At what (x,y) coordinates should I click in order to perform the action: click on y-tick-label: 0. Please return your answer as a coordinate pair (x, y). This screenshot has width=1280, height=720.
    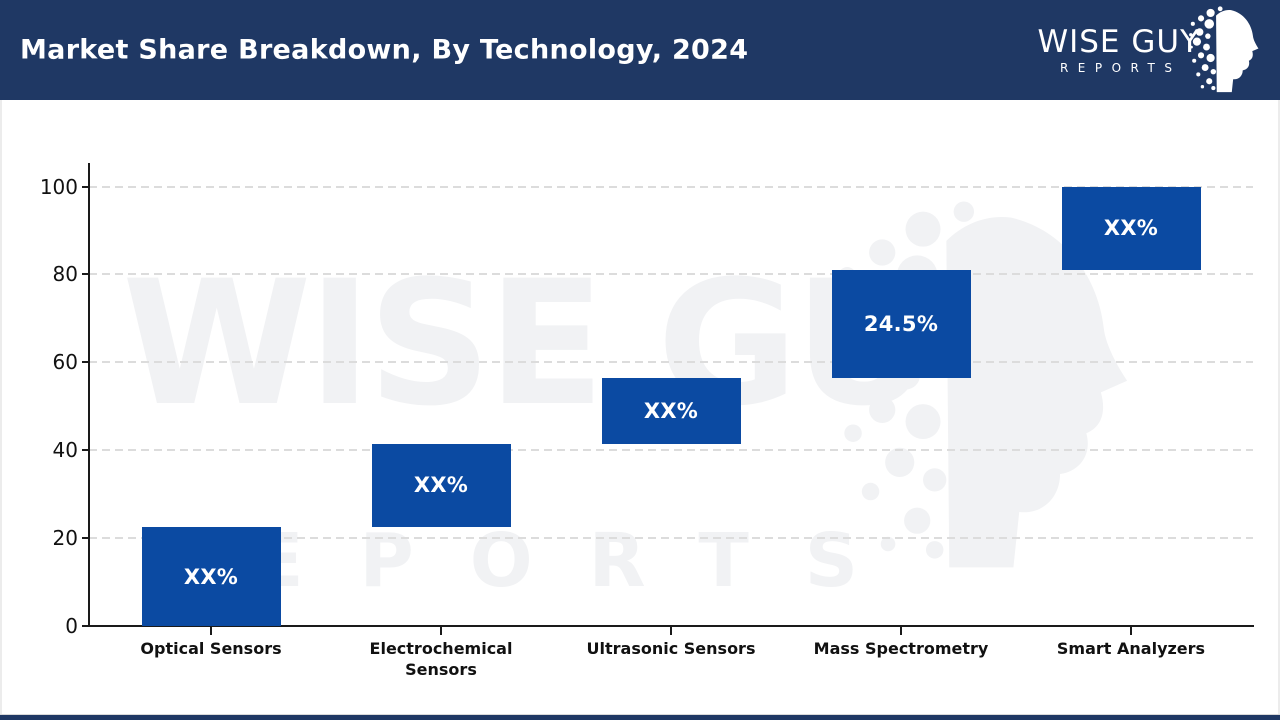
    Looking at the image, I should click on (71, 626).